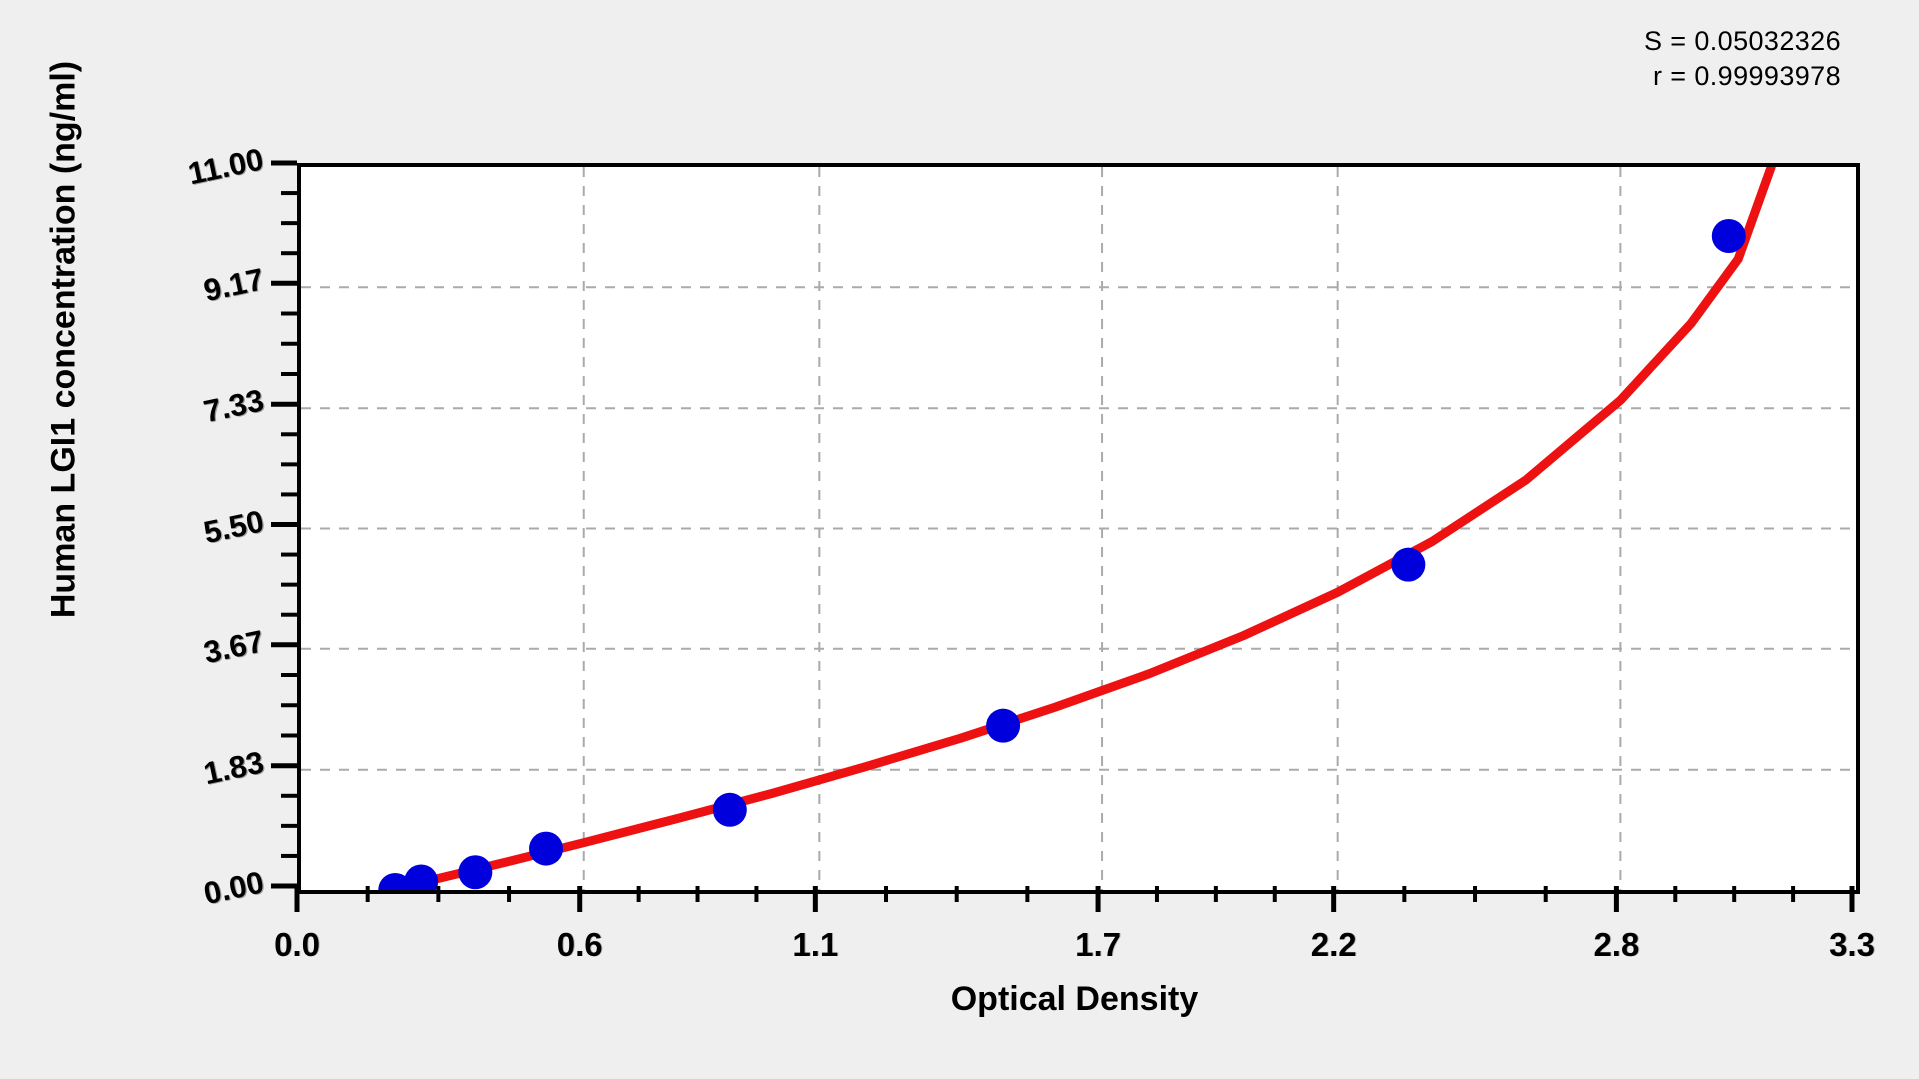  I want to click on x-axis-tick-label: 2.2, so click(1333, 944).